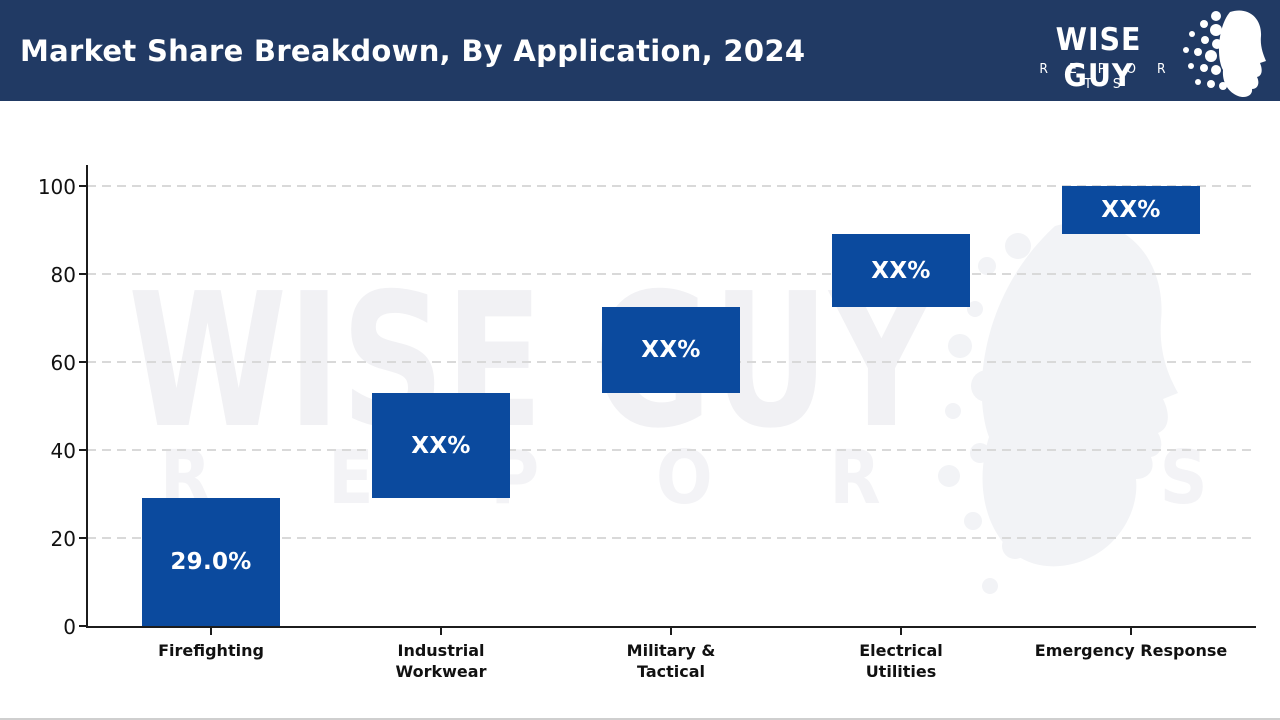  What do you see at coordinates (69, 627) in the screenshot?
I see `y-tick-label-0: 0` at bounding box center [69, 627].